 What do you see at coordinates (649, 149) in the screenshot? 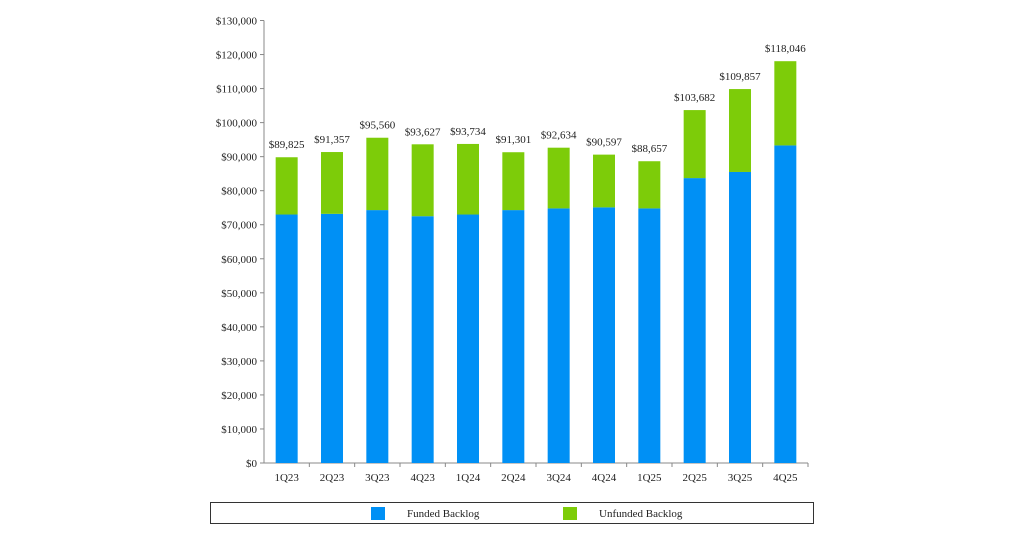
I see `total-label: $88,657` at bounding box center [649, 149].